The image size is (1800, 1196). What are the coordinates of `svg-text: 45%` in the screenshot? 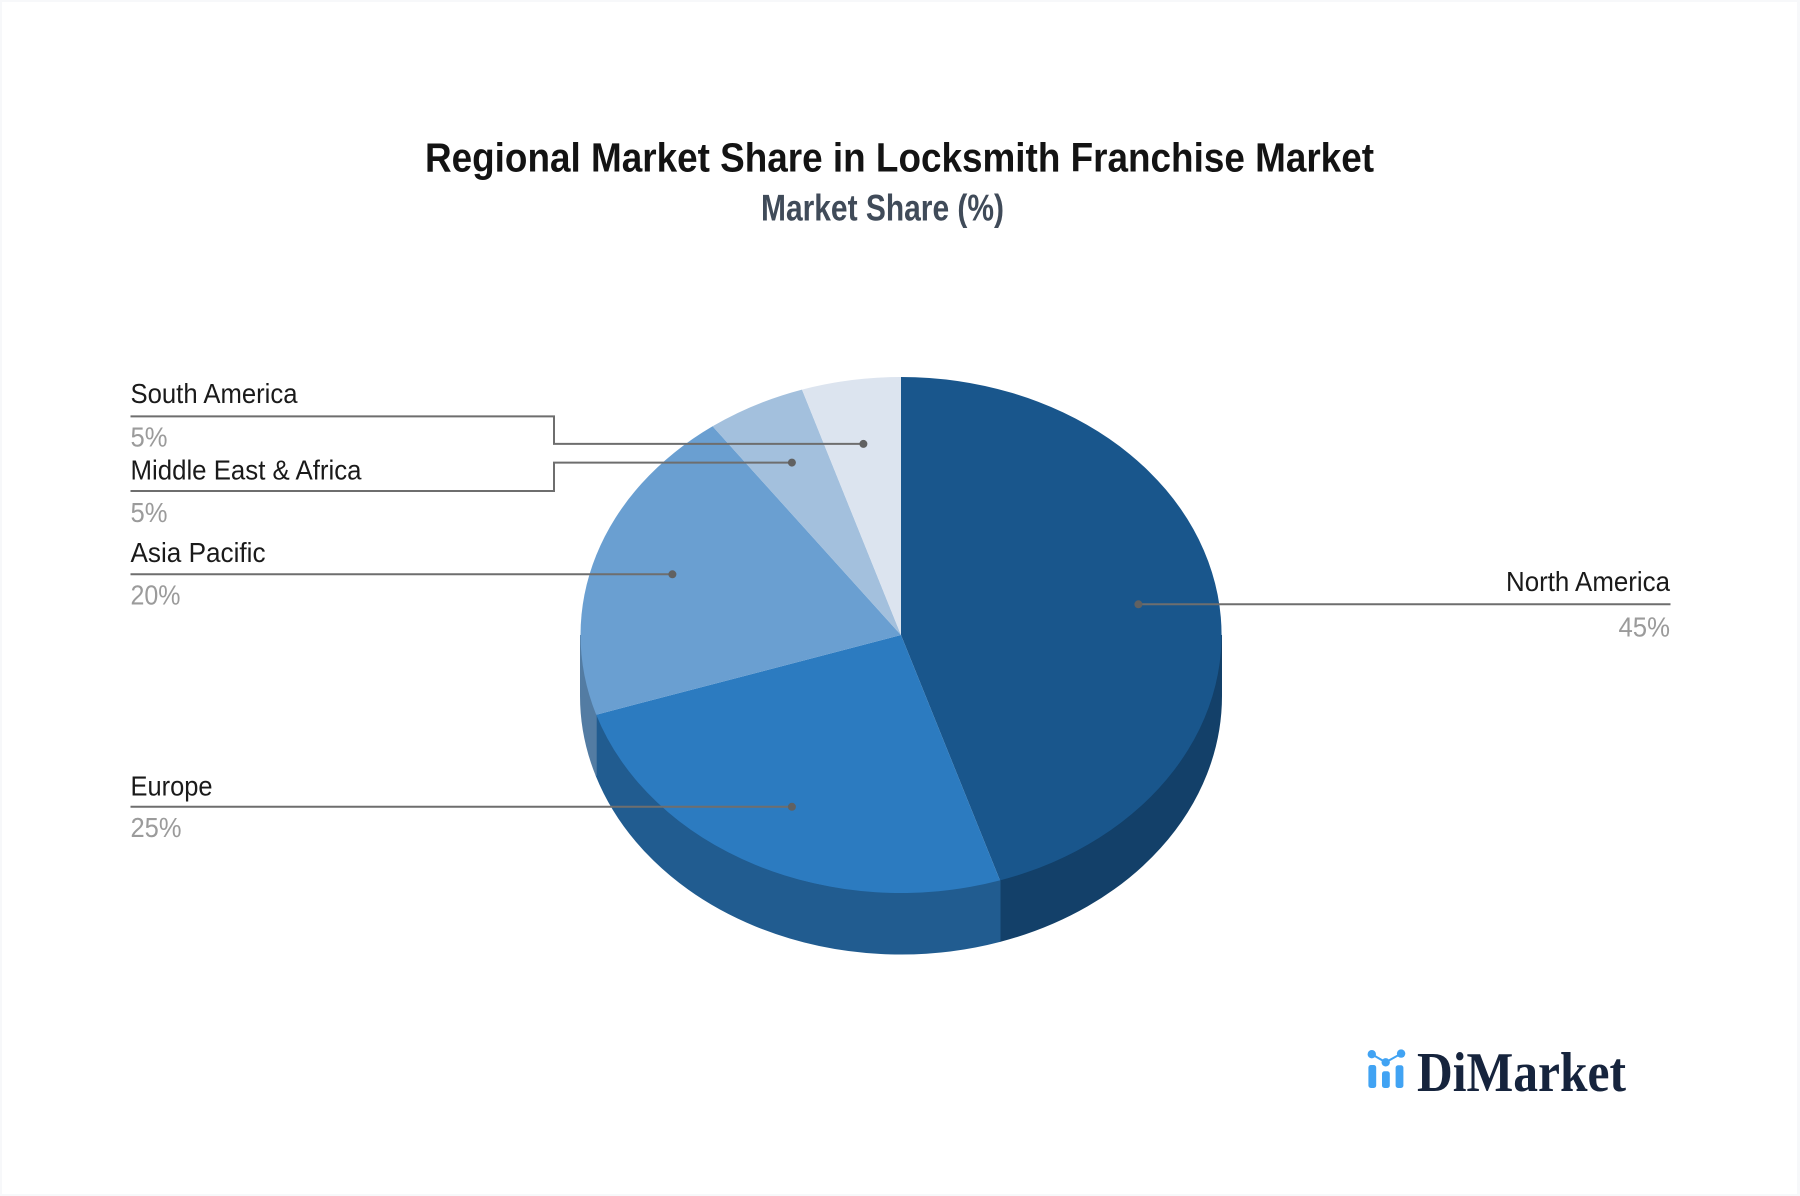 It's located at (1645, 627).